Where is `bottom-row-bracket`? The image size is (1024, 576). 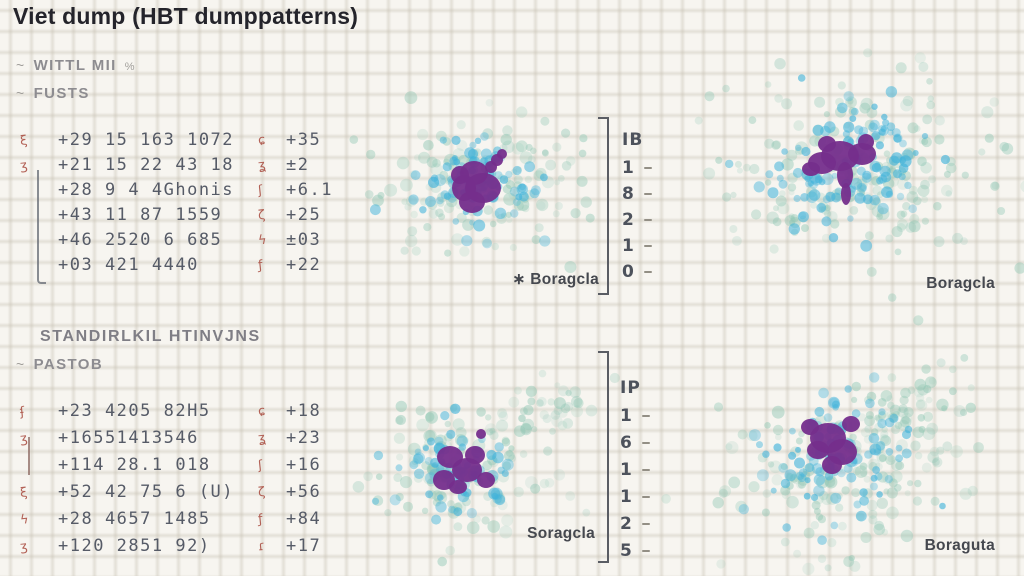
bottom-row-bracket is located at coordinates (603, 457).